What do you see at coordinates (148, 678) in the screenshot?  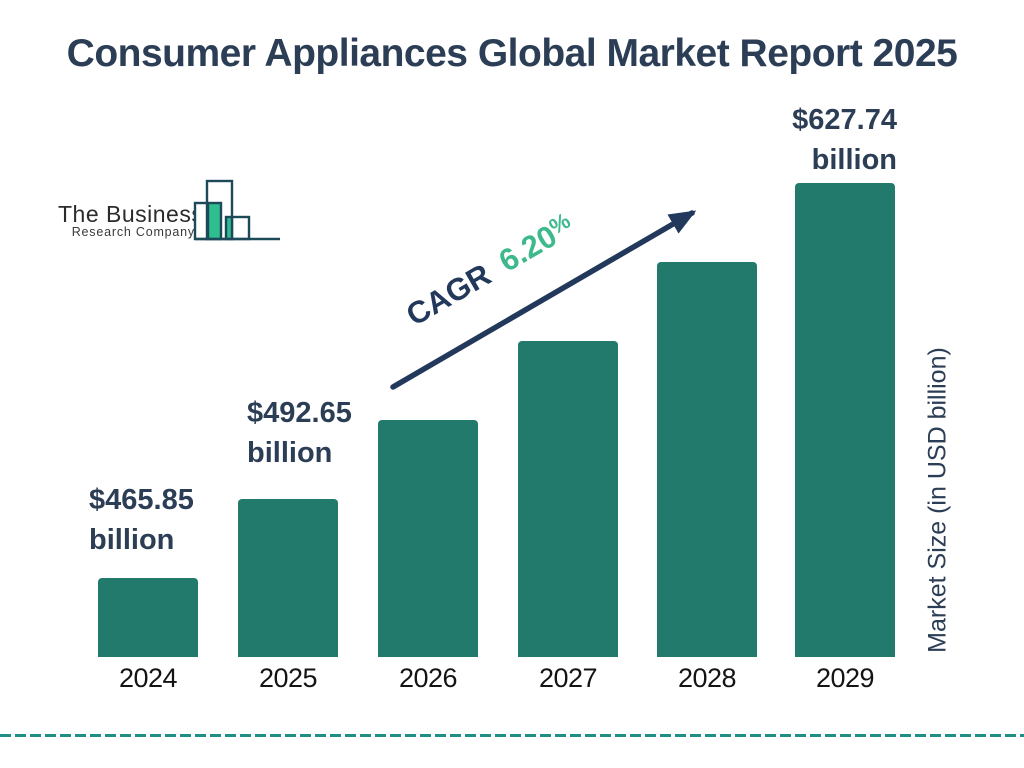 I see `x-tick-2024: 2024` at bounding box center [148, 678].